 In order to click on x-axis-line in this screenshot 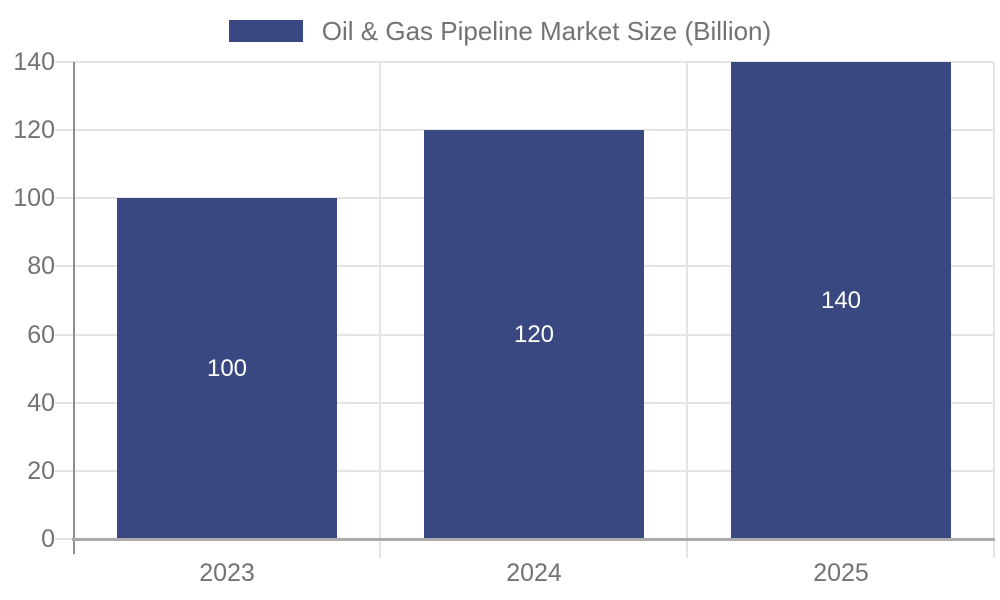, I will do `click(533, 539)`.